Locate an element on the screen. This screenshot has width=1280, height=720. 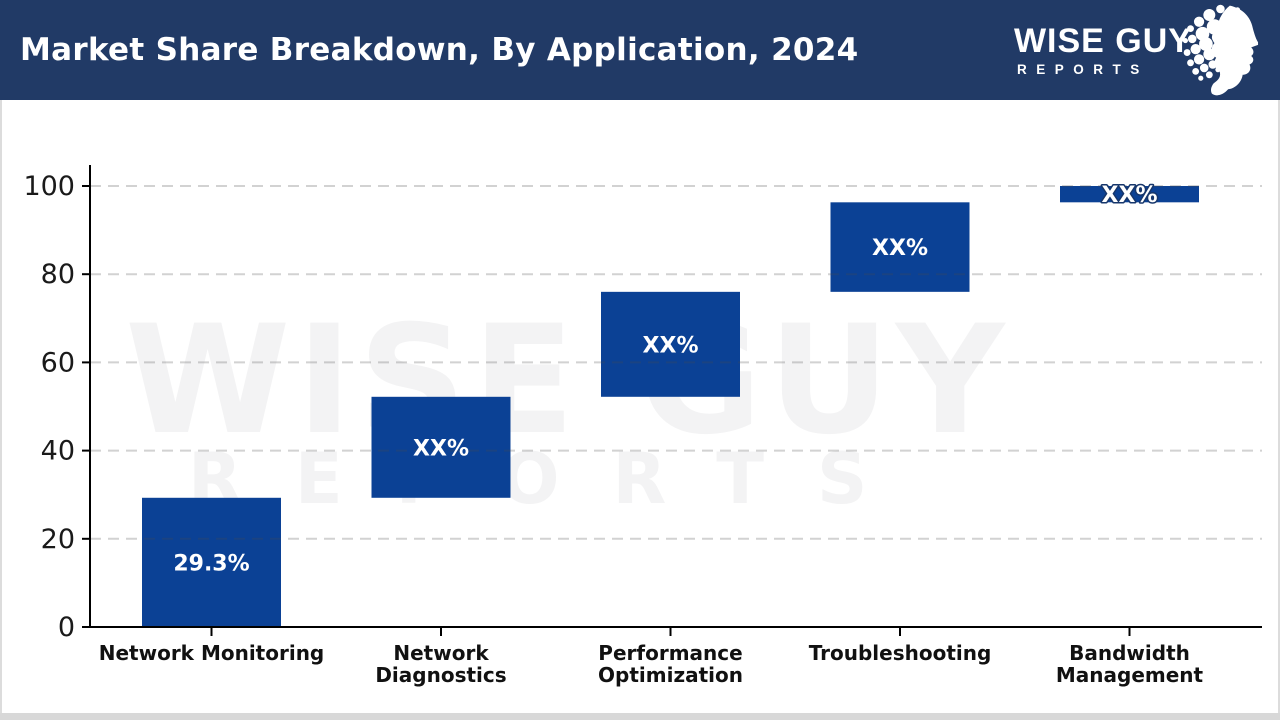
y-tick-label: 0 is located at coordinates (66, 627).